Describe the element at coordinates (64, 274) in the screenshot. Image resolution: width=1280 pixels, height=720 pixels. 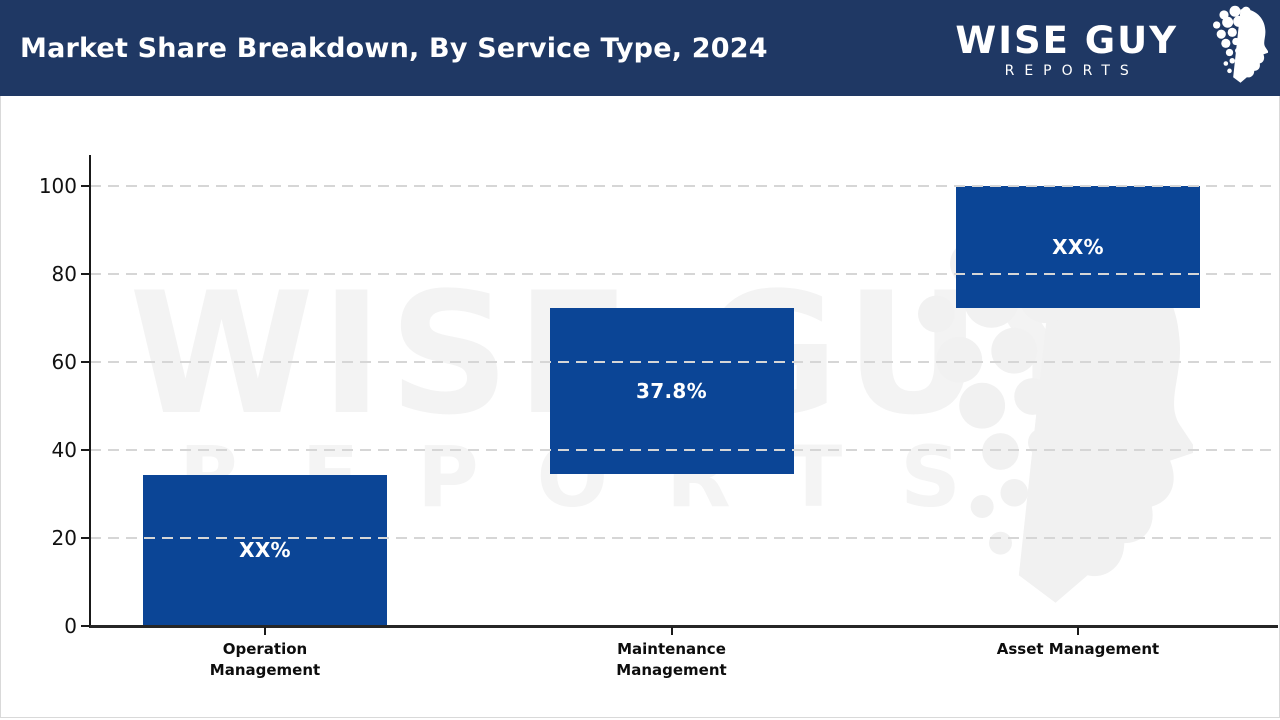
I see `y-tick-label: 80` at that location.